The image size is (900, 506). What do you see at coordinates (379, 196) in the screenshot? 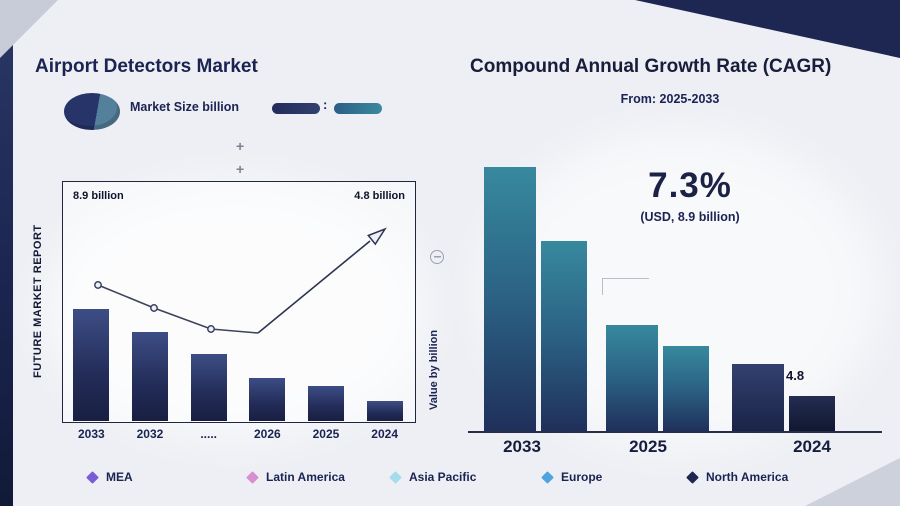
I see `callout-4-8-billion: 4.8 billion` at bounding box center [379, 196].